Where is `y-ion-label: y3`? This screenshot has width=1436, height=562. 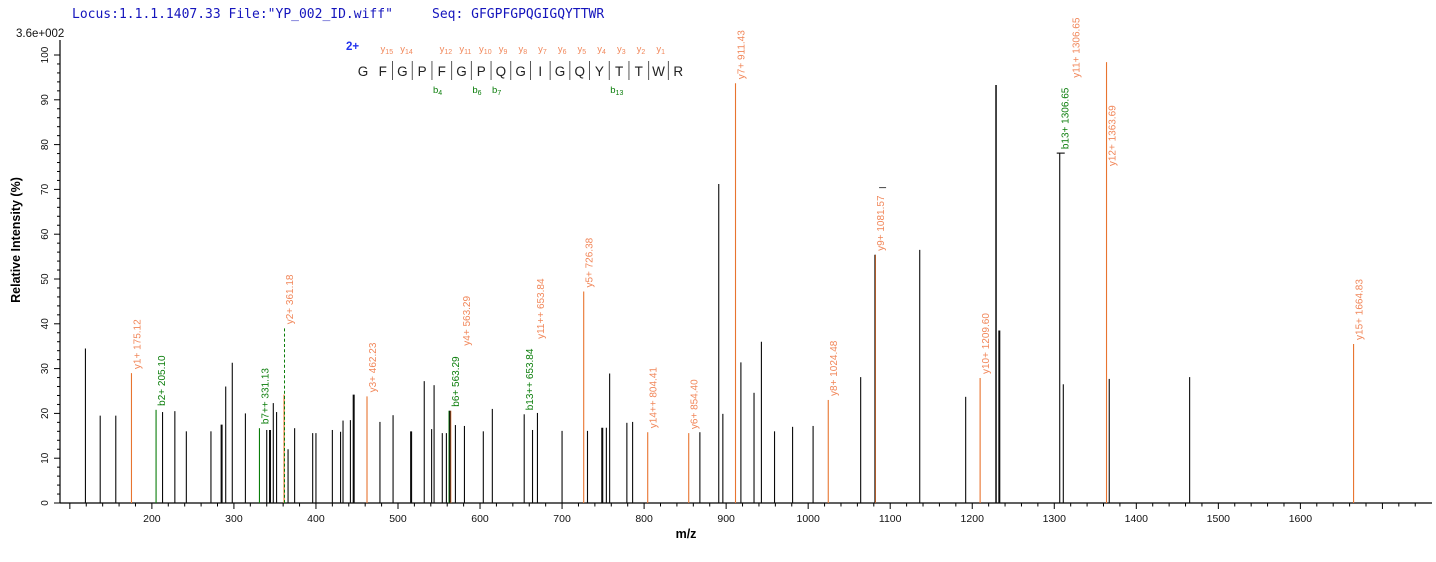
y-ion-label: y3 is located at coordinates (621, 50).